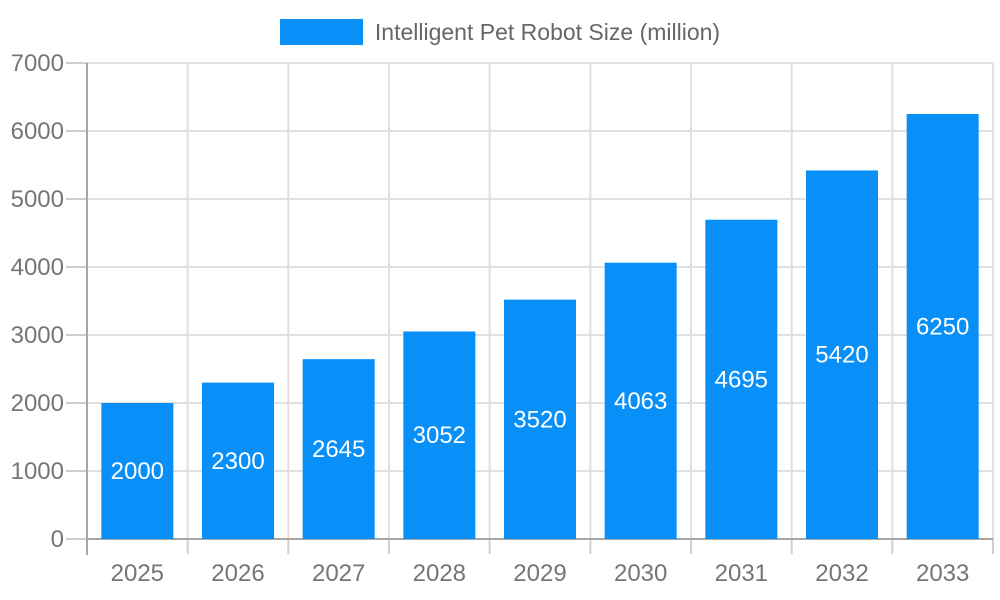 Image resolution: width=1000 pixels, height=600 pixels. I want to click on legend: Intelligent Pet Robot Size (million), so click(500, 32).